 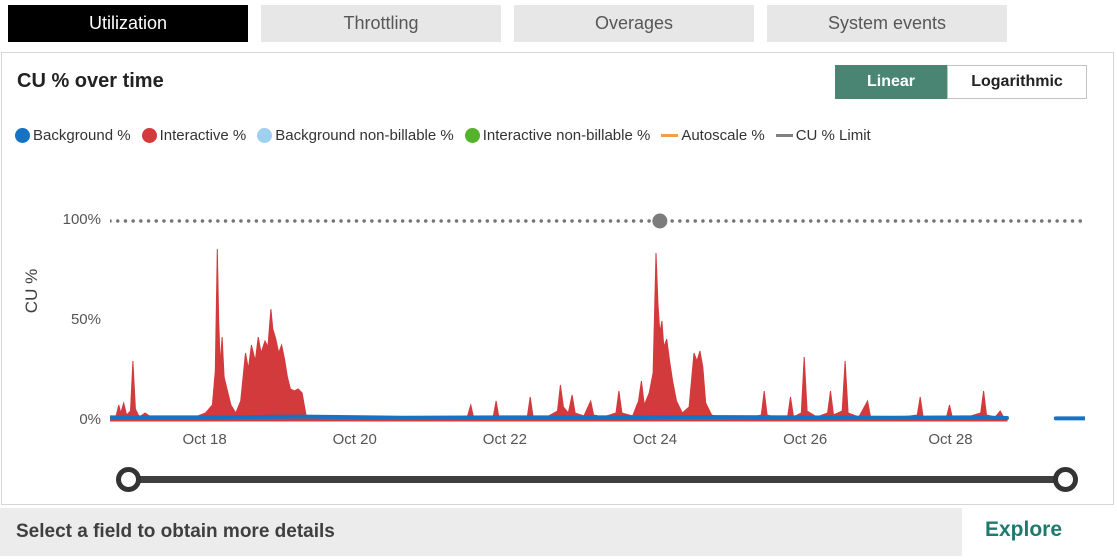 I want to click on details-hint: Select a field to obtain more details, so click(x=481, y=532).